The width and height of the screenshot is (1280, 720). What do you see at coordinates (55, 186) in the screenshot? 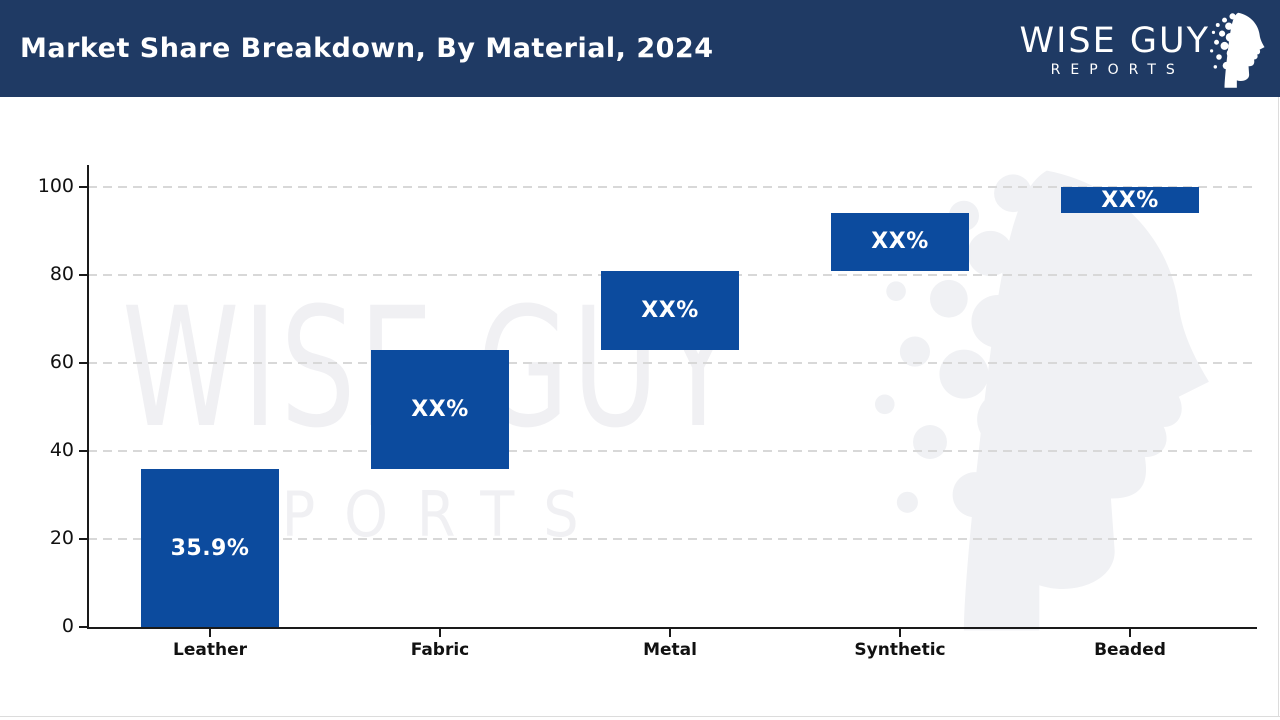
I see `y-tick-label-100: 100` at bounding box center [55, 186].